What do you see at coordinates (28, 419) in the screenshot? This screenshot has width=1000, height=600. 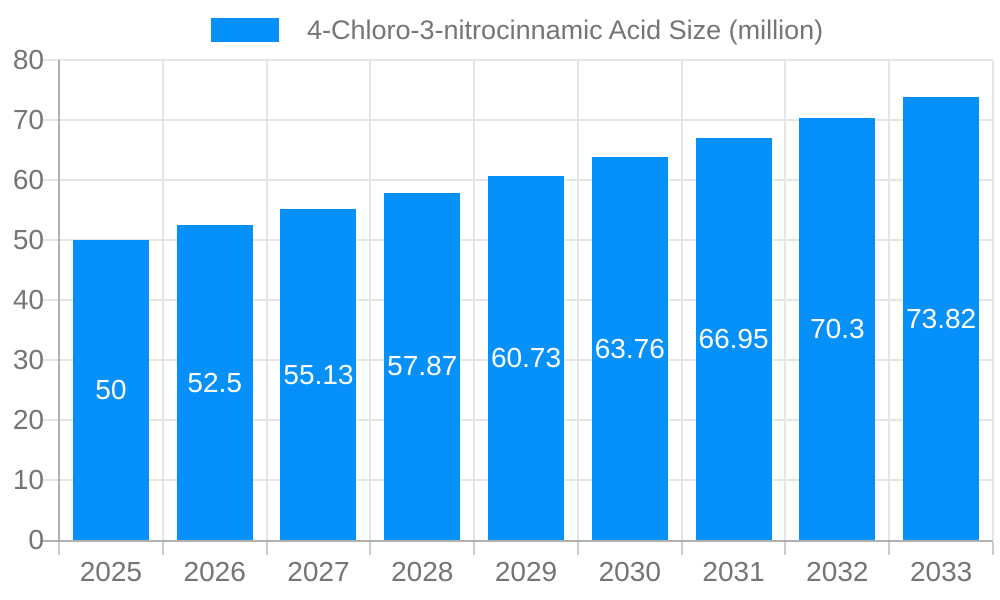 I see `y-axis-label: 20` at bounding box center [28, 419].